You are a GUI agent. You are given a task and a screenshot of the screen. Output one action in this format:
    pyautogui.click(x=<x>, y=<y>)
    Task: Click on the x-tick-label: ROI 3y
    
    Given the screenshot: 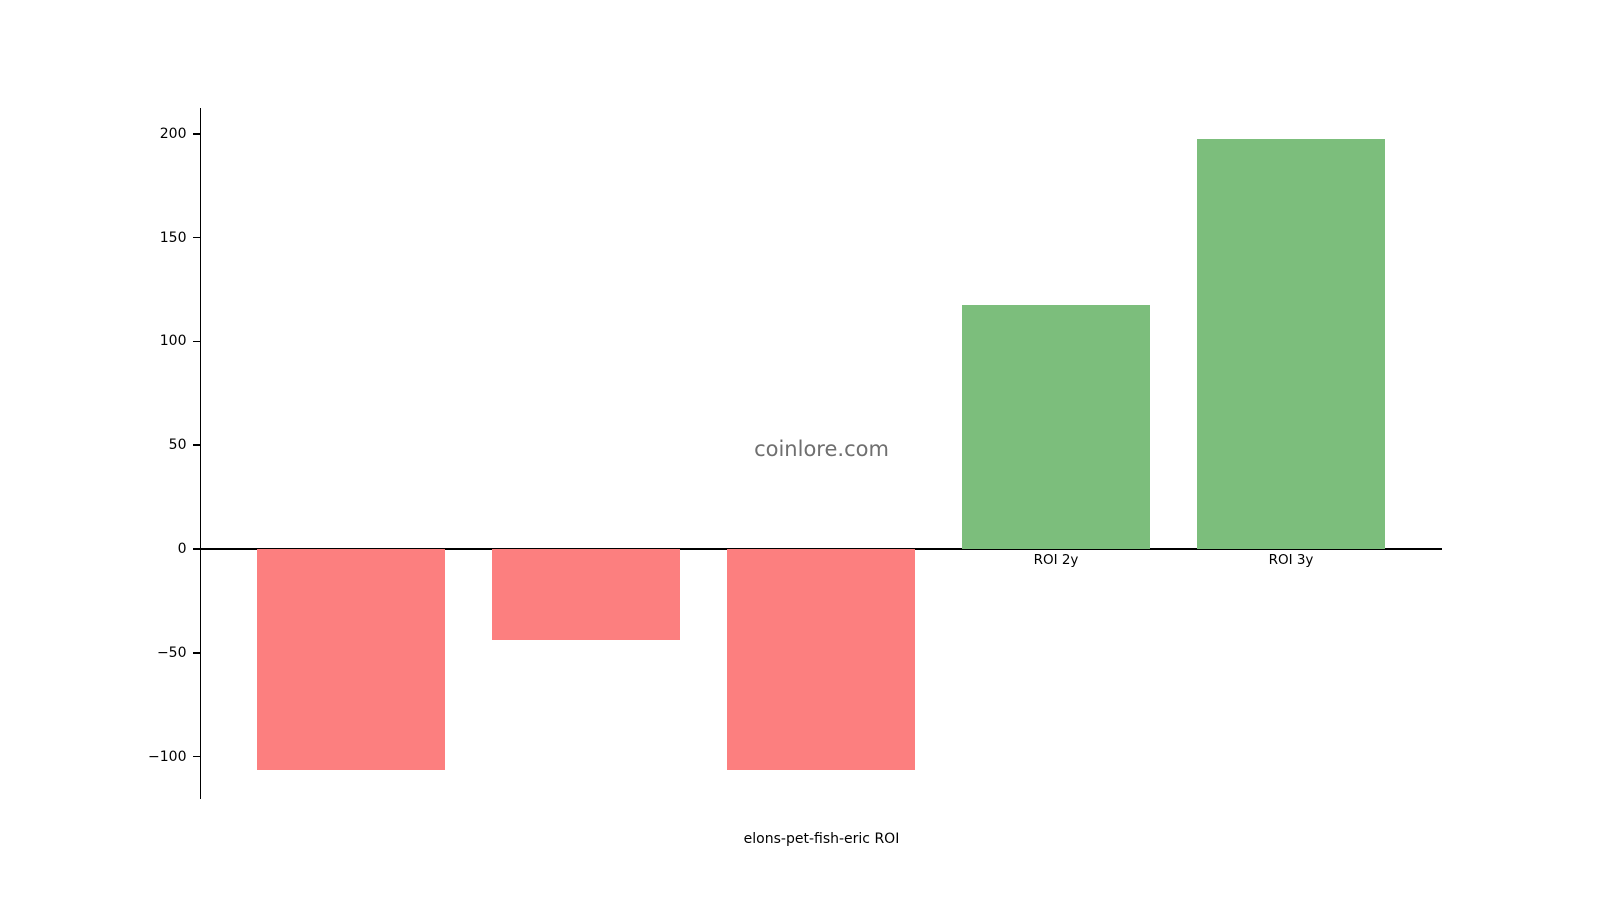 What is the action you would take?
    pyautogui.click(x=1291, y=560)
    